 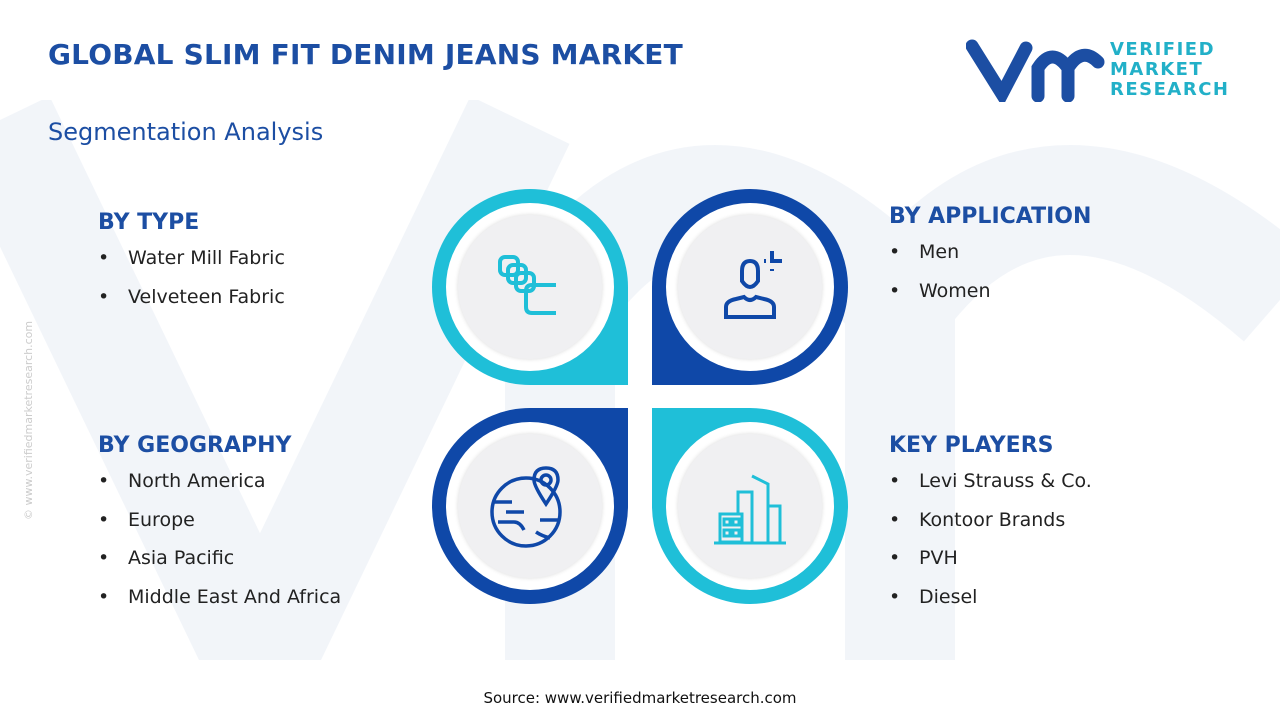 I want to click on page-subtitle: Segmentation Analysis, so click(x=186, y=132).